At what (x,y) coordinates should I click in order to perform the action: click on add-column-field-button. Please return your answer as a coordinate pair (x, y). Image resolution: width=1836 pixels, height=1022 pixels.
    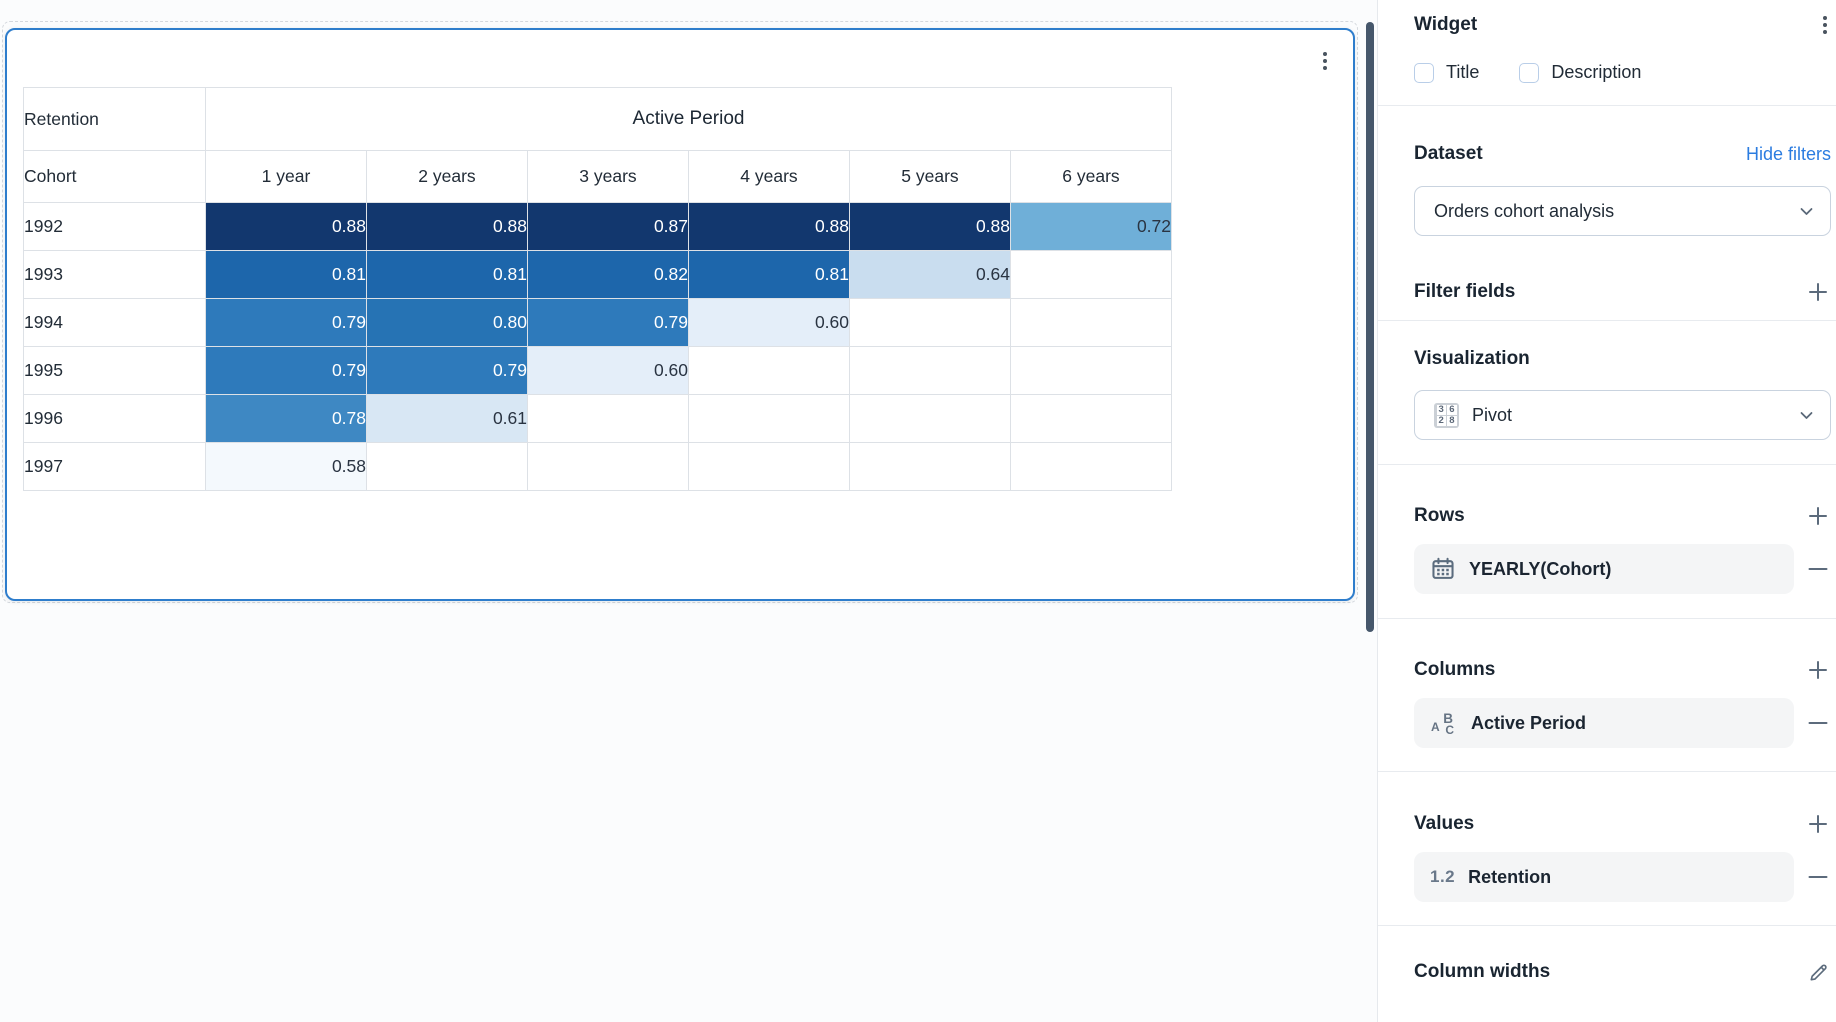
    Looking at the image, I should click on (1818, 670).